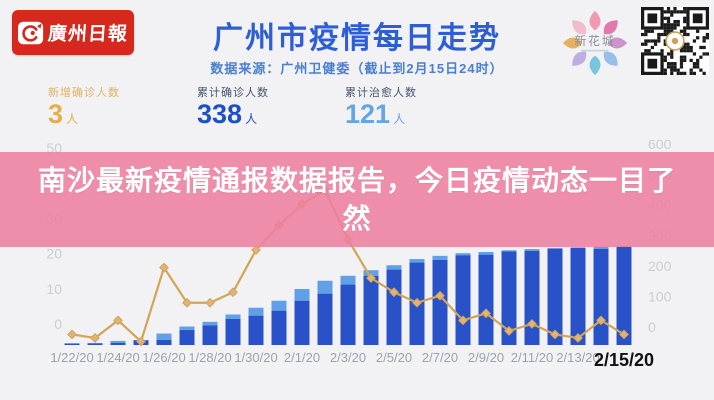  I want to click on svg-text: 2/15/20, so click(624, 360).